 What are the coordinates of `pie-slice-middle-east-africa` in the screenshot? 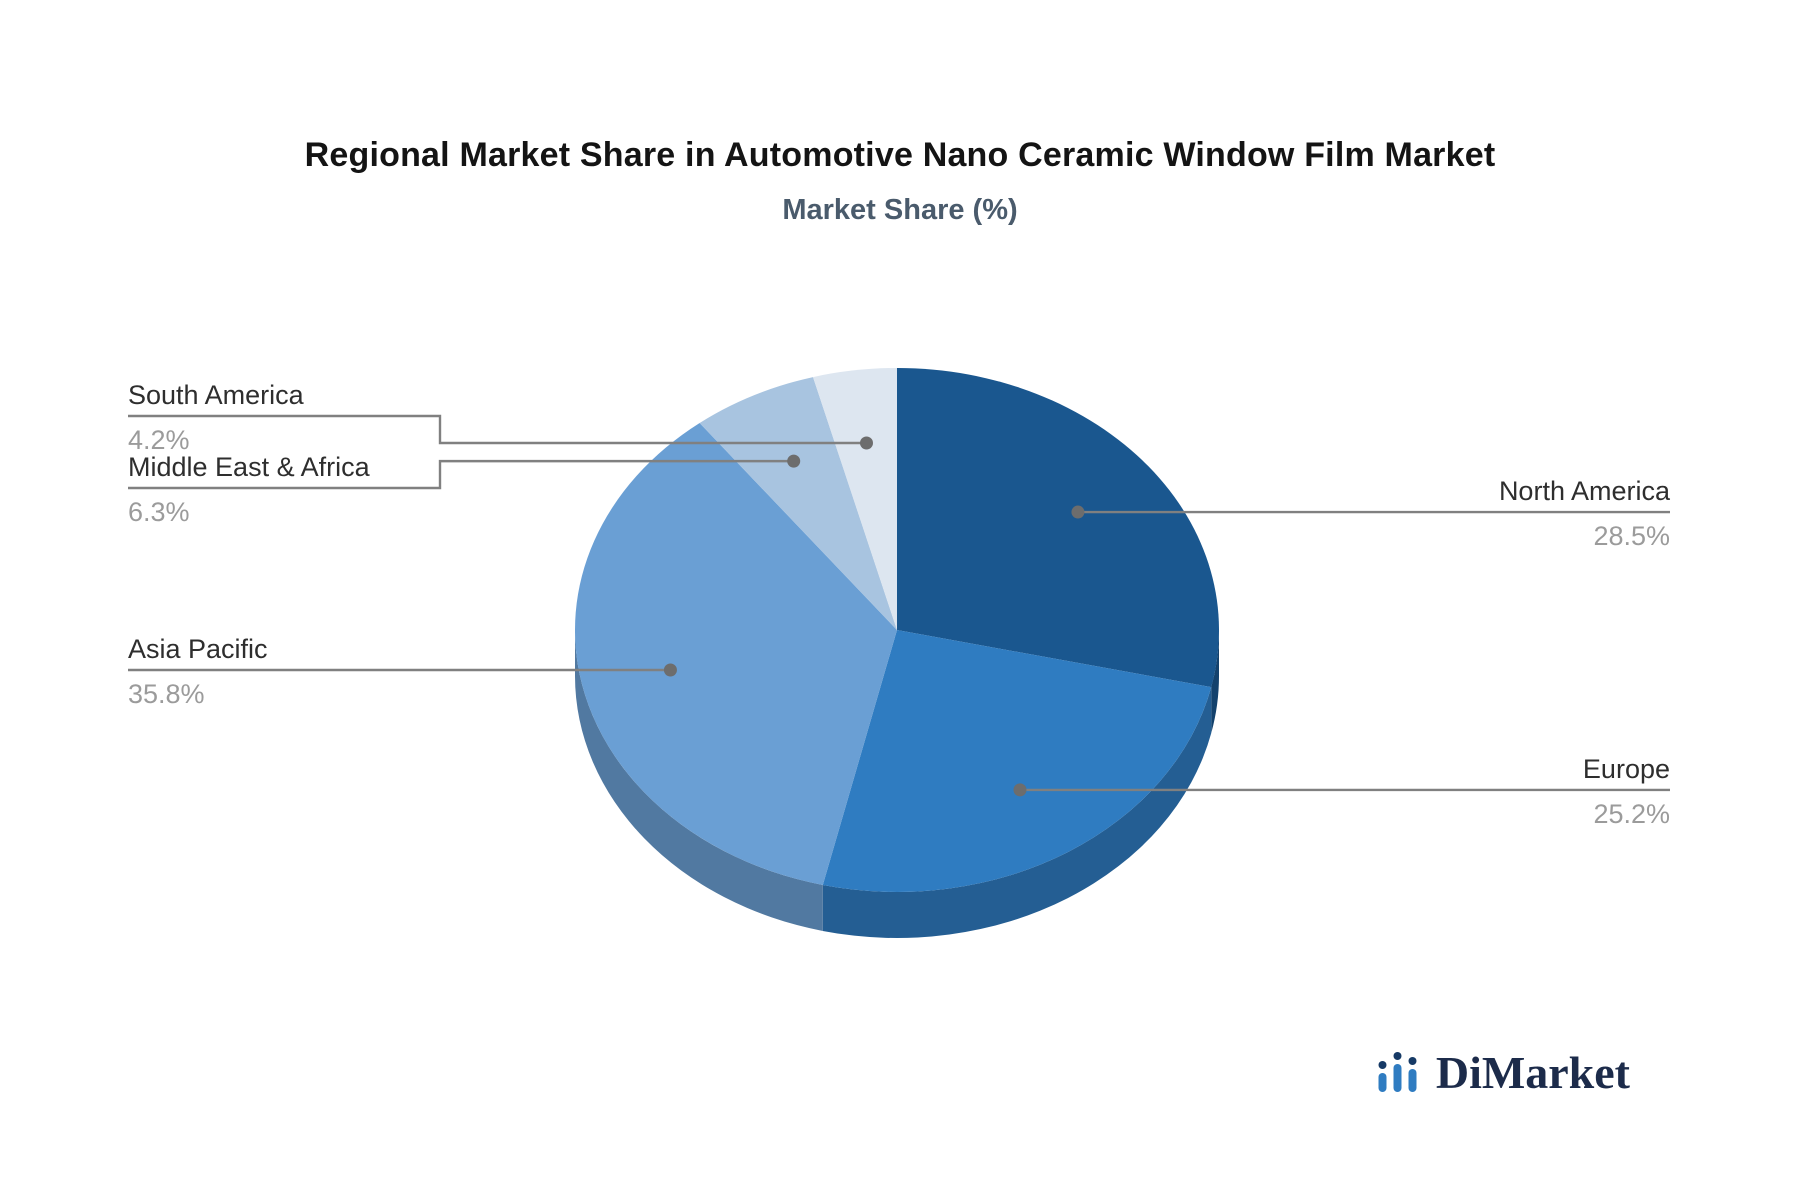 It's located at (798, 503).